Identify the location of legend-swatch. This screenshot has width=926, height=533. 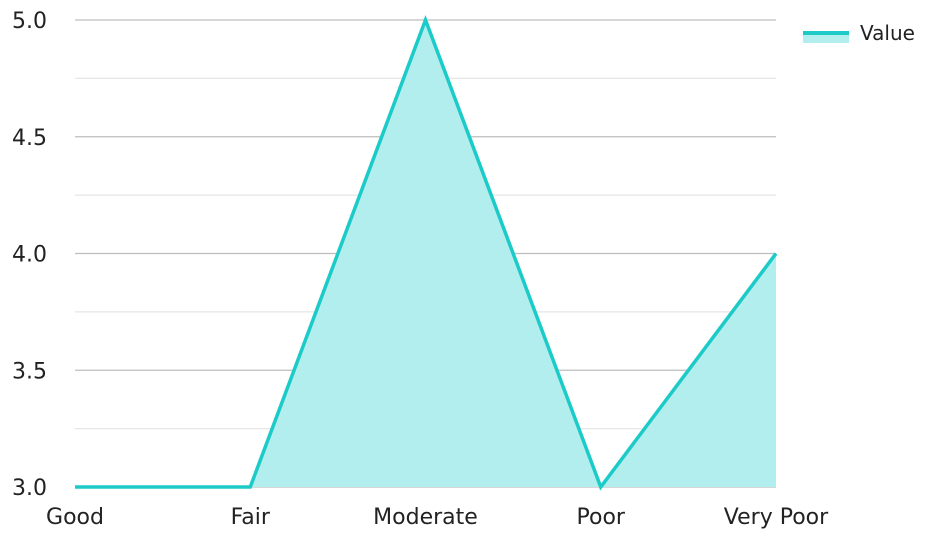
(826, 38).